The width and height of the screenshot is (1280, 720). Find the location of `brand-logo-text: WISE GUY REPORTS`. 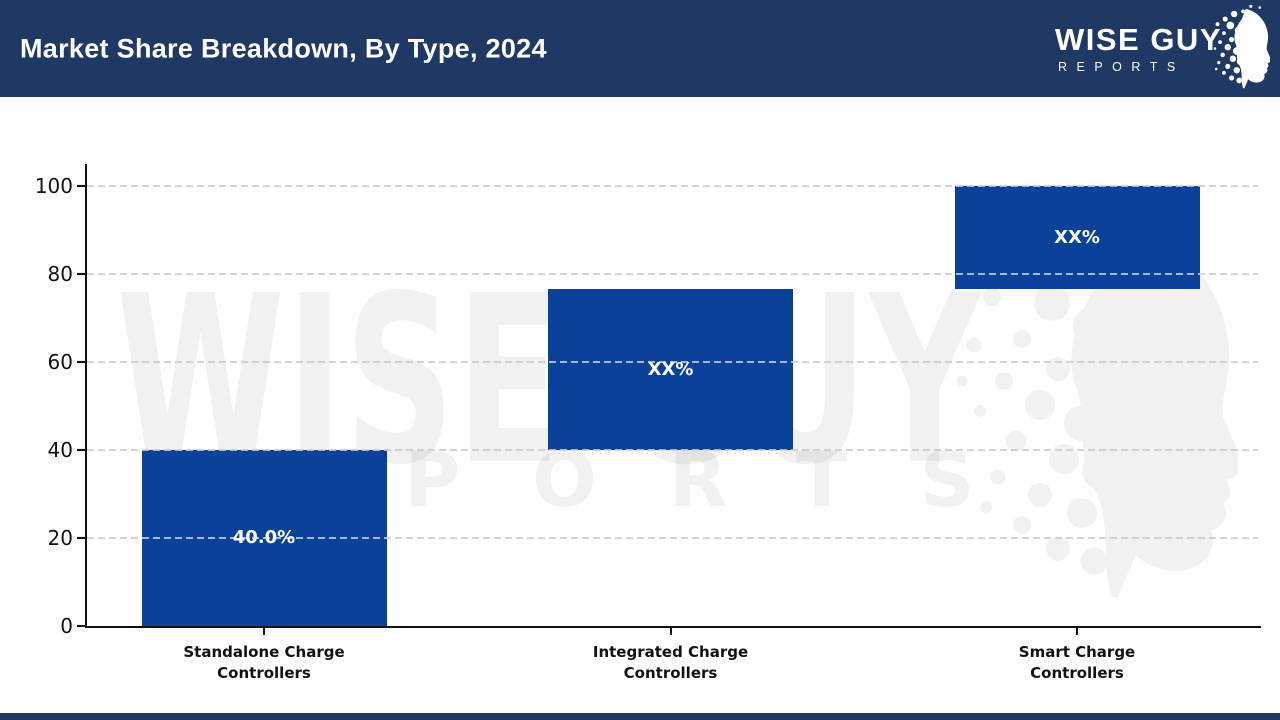

brand-logo-text: WISE GUY REPORTS is located at coordinates (1138, 49).